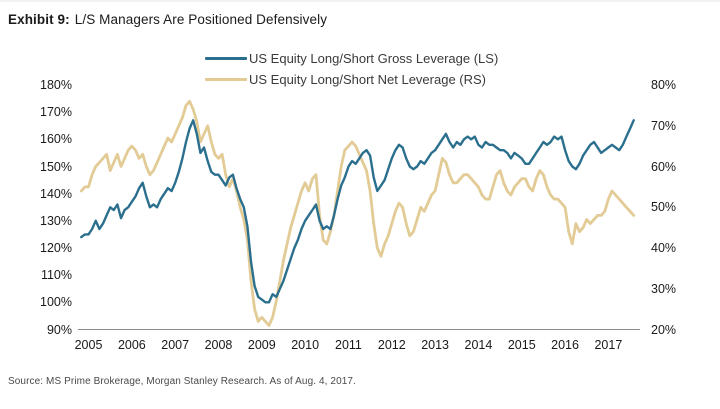  What do you see at coordinates (664, 85) in the screenshot?
I see `right-axis-tick: 80%` at bounding box center [664, 85].